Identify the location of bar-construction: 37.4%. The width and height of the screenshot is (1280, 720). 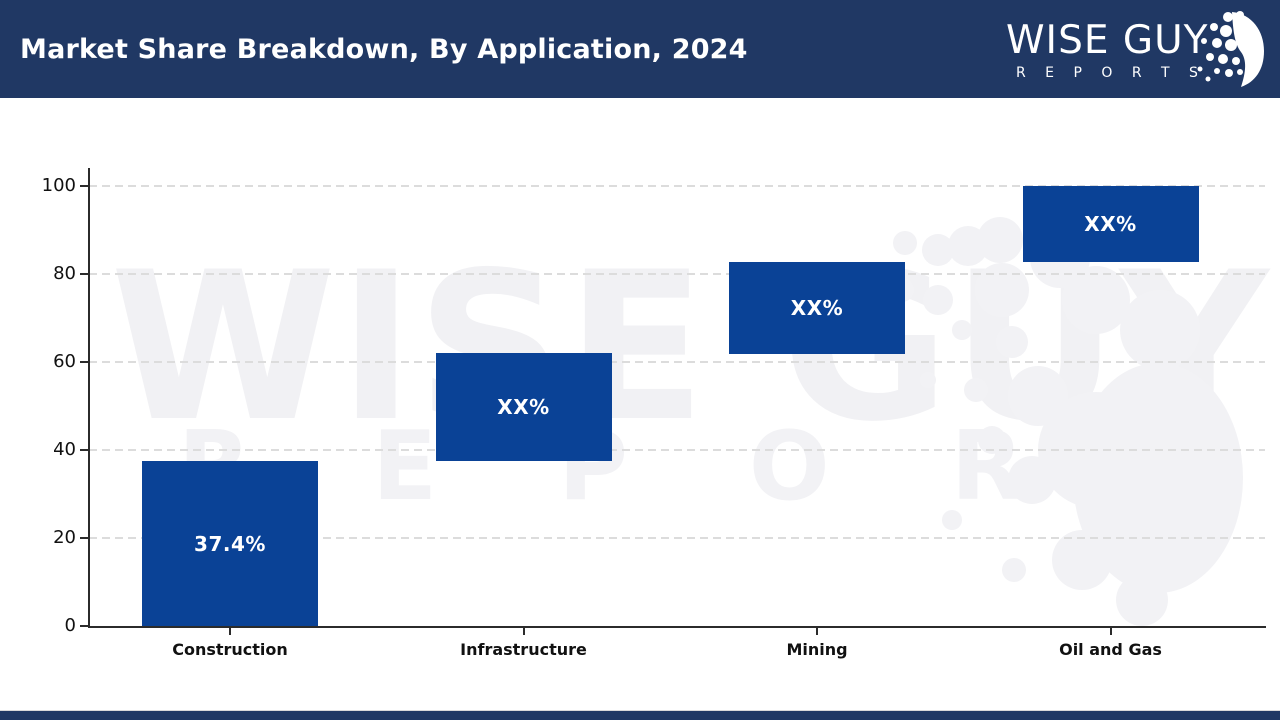
(230, 543).